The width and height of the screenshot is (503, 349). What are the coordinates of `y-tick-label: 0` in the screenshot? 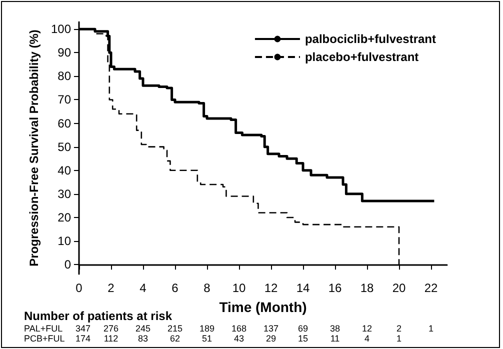 It's located at (68, 265).